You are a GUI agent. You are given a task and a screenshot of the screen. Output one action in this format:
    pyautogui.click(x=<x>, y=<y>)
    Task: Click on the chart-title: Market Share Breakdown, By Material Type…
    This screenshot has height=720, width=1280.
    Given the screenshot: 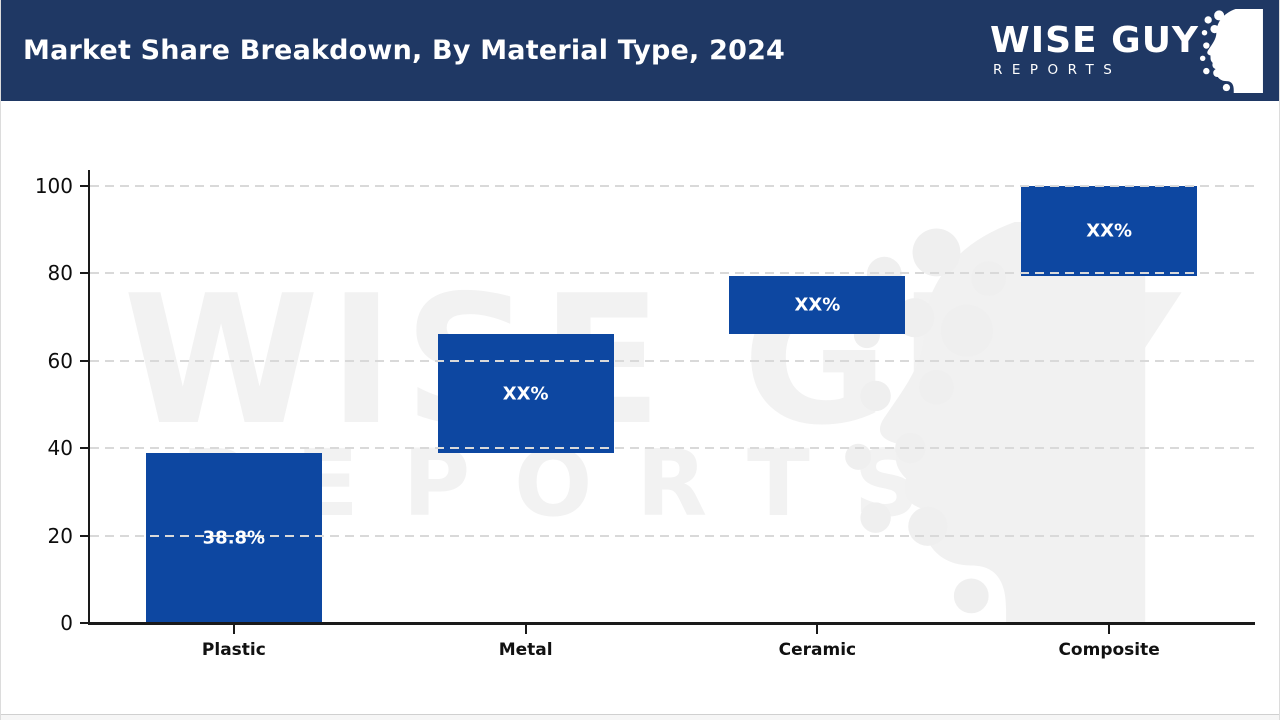 What is the action you would take?
    pyautogui.click(x=404, y=50)
    